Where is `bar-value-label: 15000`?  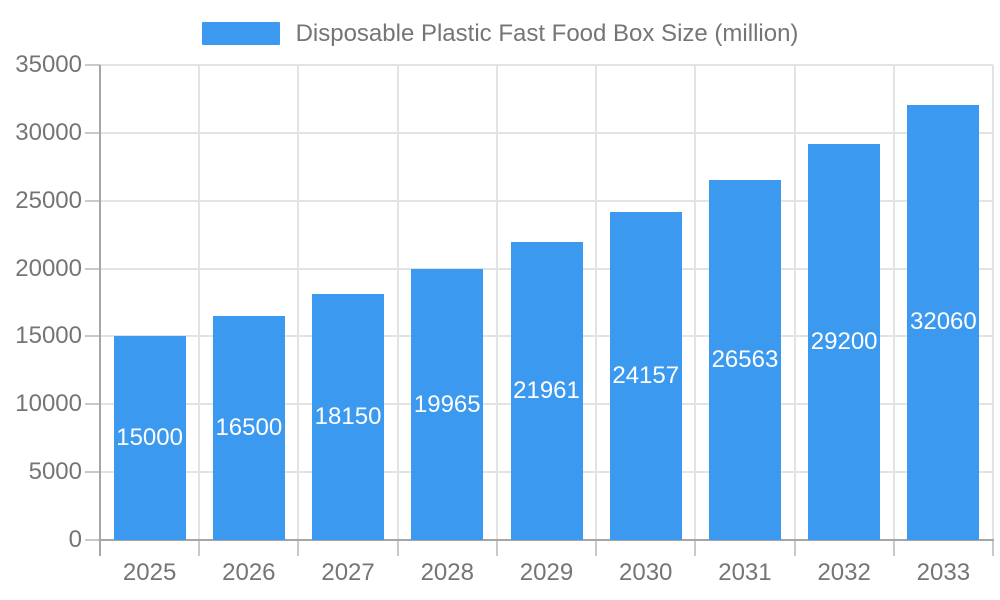
bar-value-label: 15000 is located at coordinates (149, 438).